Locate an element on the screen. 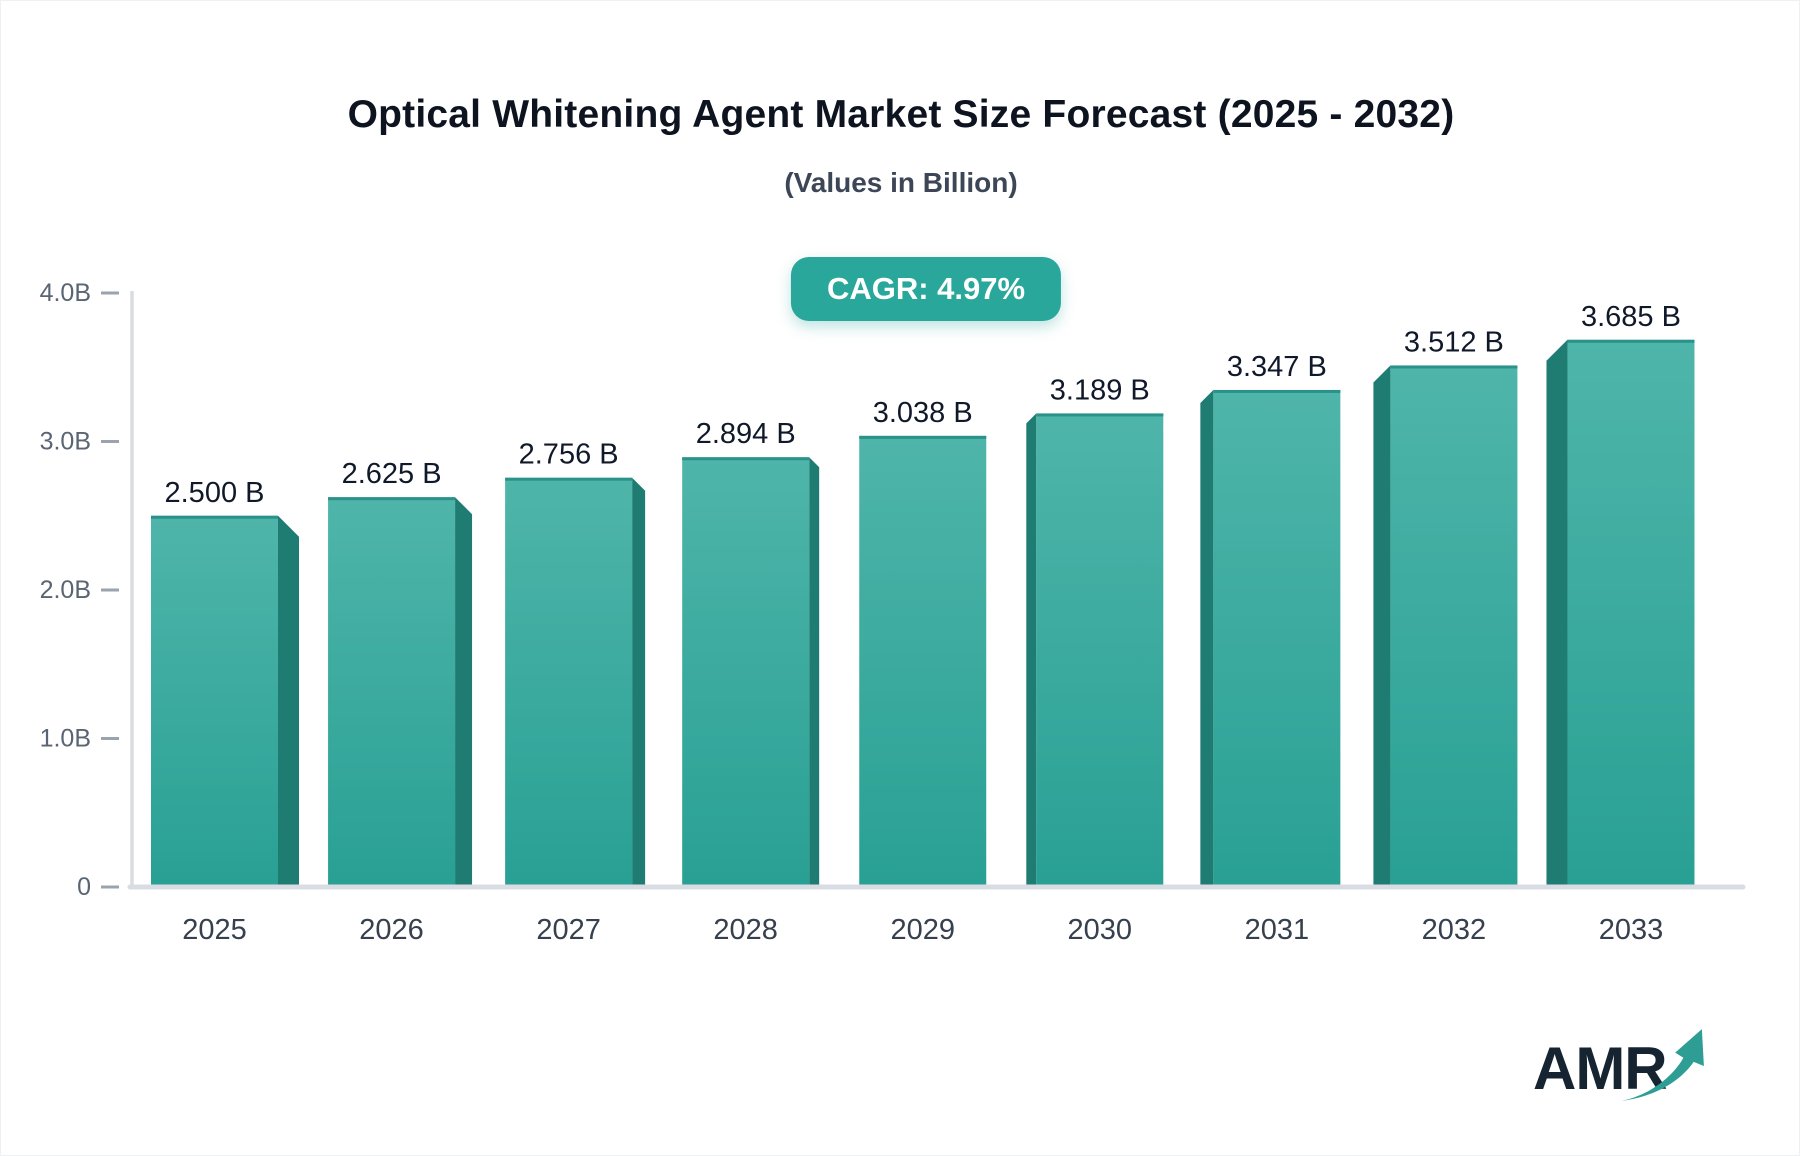 Image resolution: width=1800 pixels, height=1156 pixels. bar-group-2029: 3.038 B 2029 is located at coordinates (923, 671).